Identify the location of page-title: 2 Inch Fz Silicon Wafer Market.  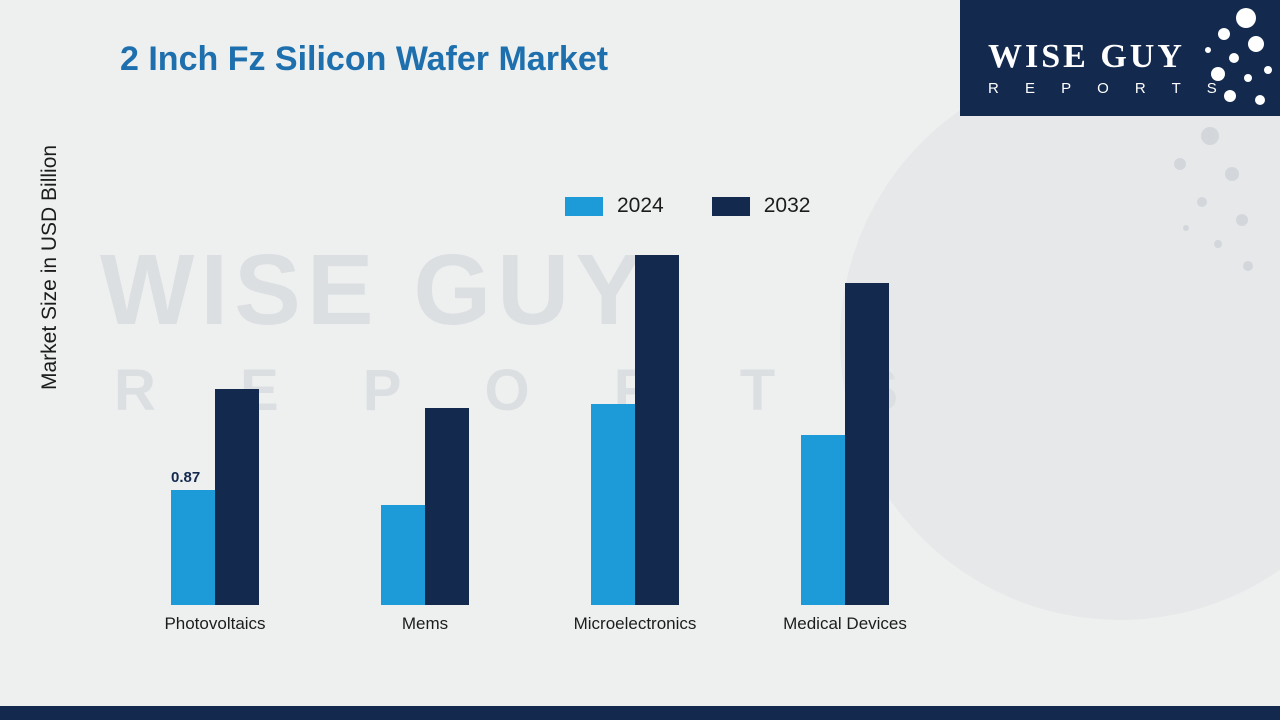
(364, 59).